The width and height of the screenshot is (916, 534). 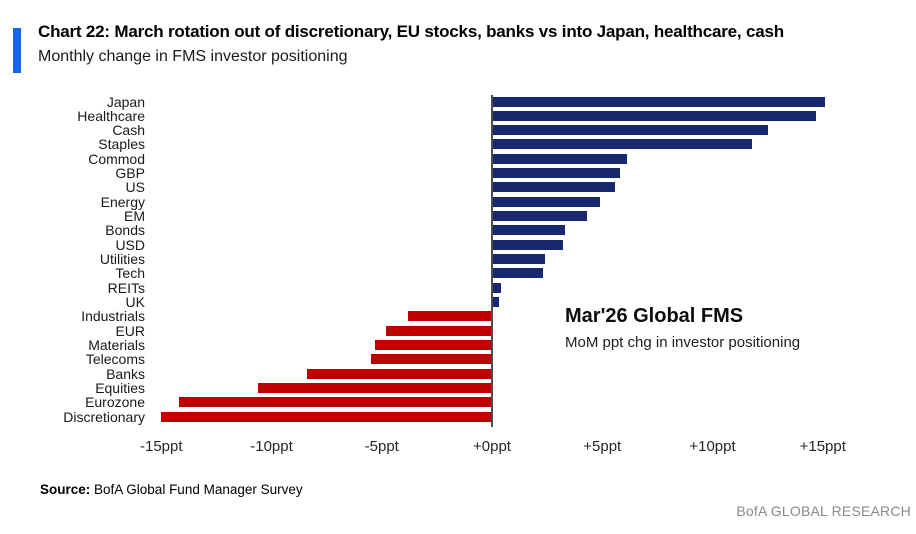 What do you see at coordinates (122, 201) in the screenshot?
I see `category-label-energy: Energy` at bounding box center [122, 201].